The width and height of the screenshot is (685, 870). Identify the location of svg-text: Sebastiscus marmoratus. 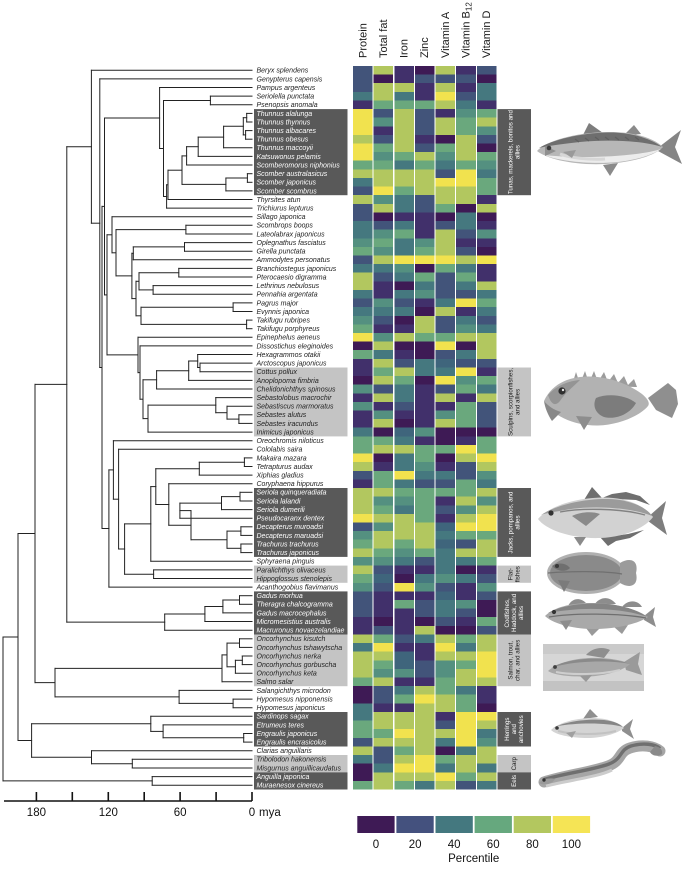
(296, 407).